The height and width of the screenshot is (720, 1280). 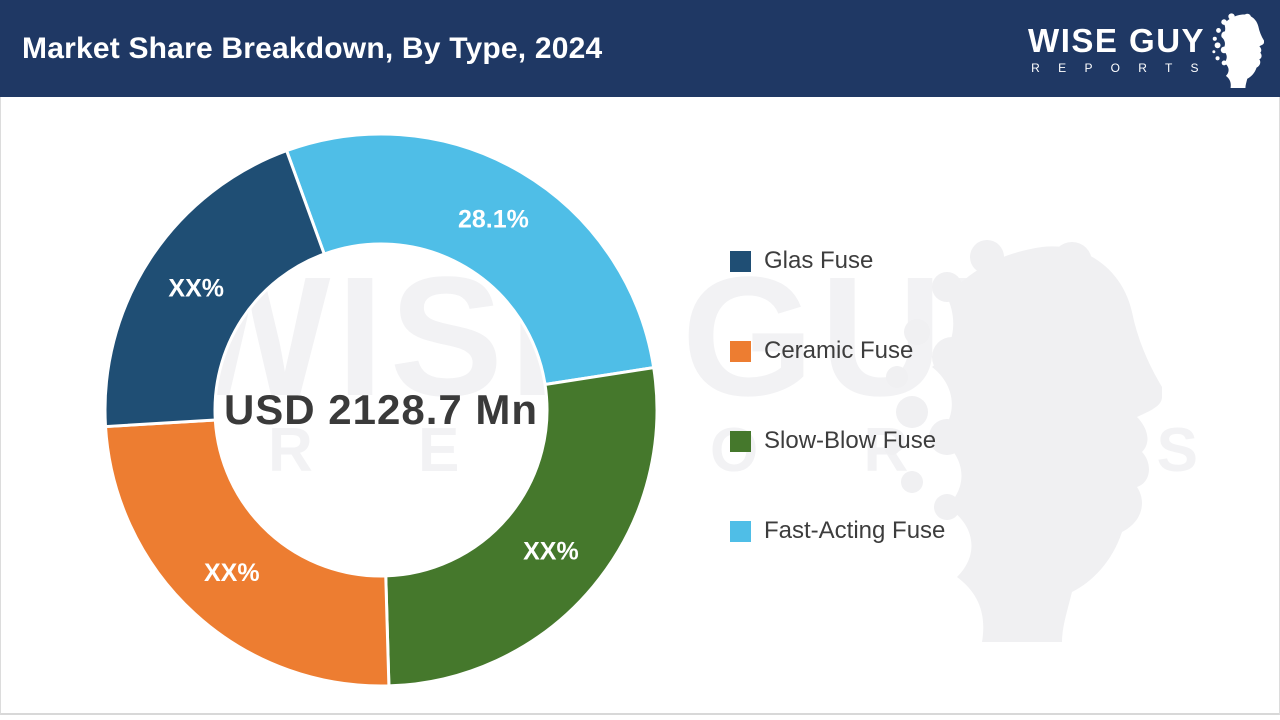 What do you see at coordinates (1117, 40) in the screenshot?
I see `brand-name: WISE GUY` at bounding box center [1117, 40].